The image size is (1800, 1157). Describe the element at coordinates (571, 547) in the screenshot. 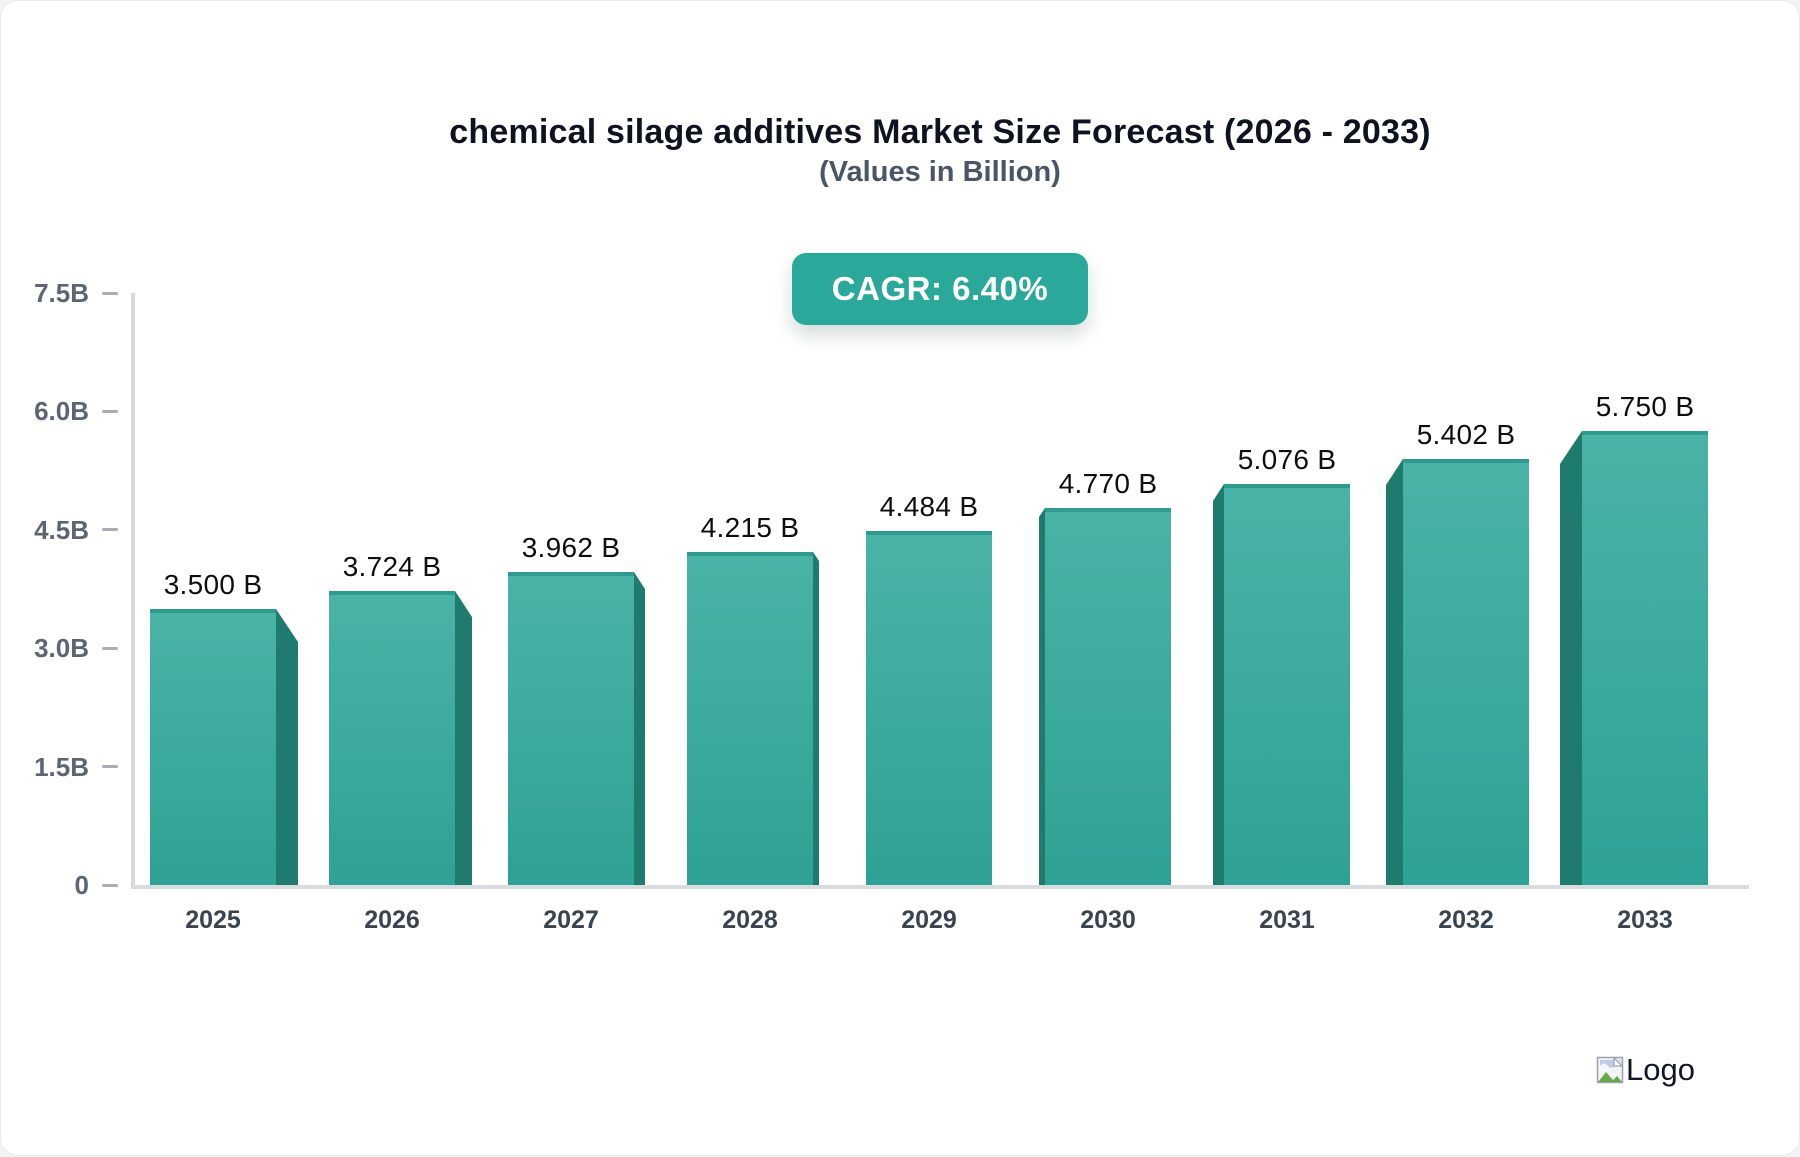

I see `bar-value-label: 3.962 B` at that location.